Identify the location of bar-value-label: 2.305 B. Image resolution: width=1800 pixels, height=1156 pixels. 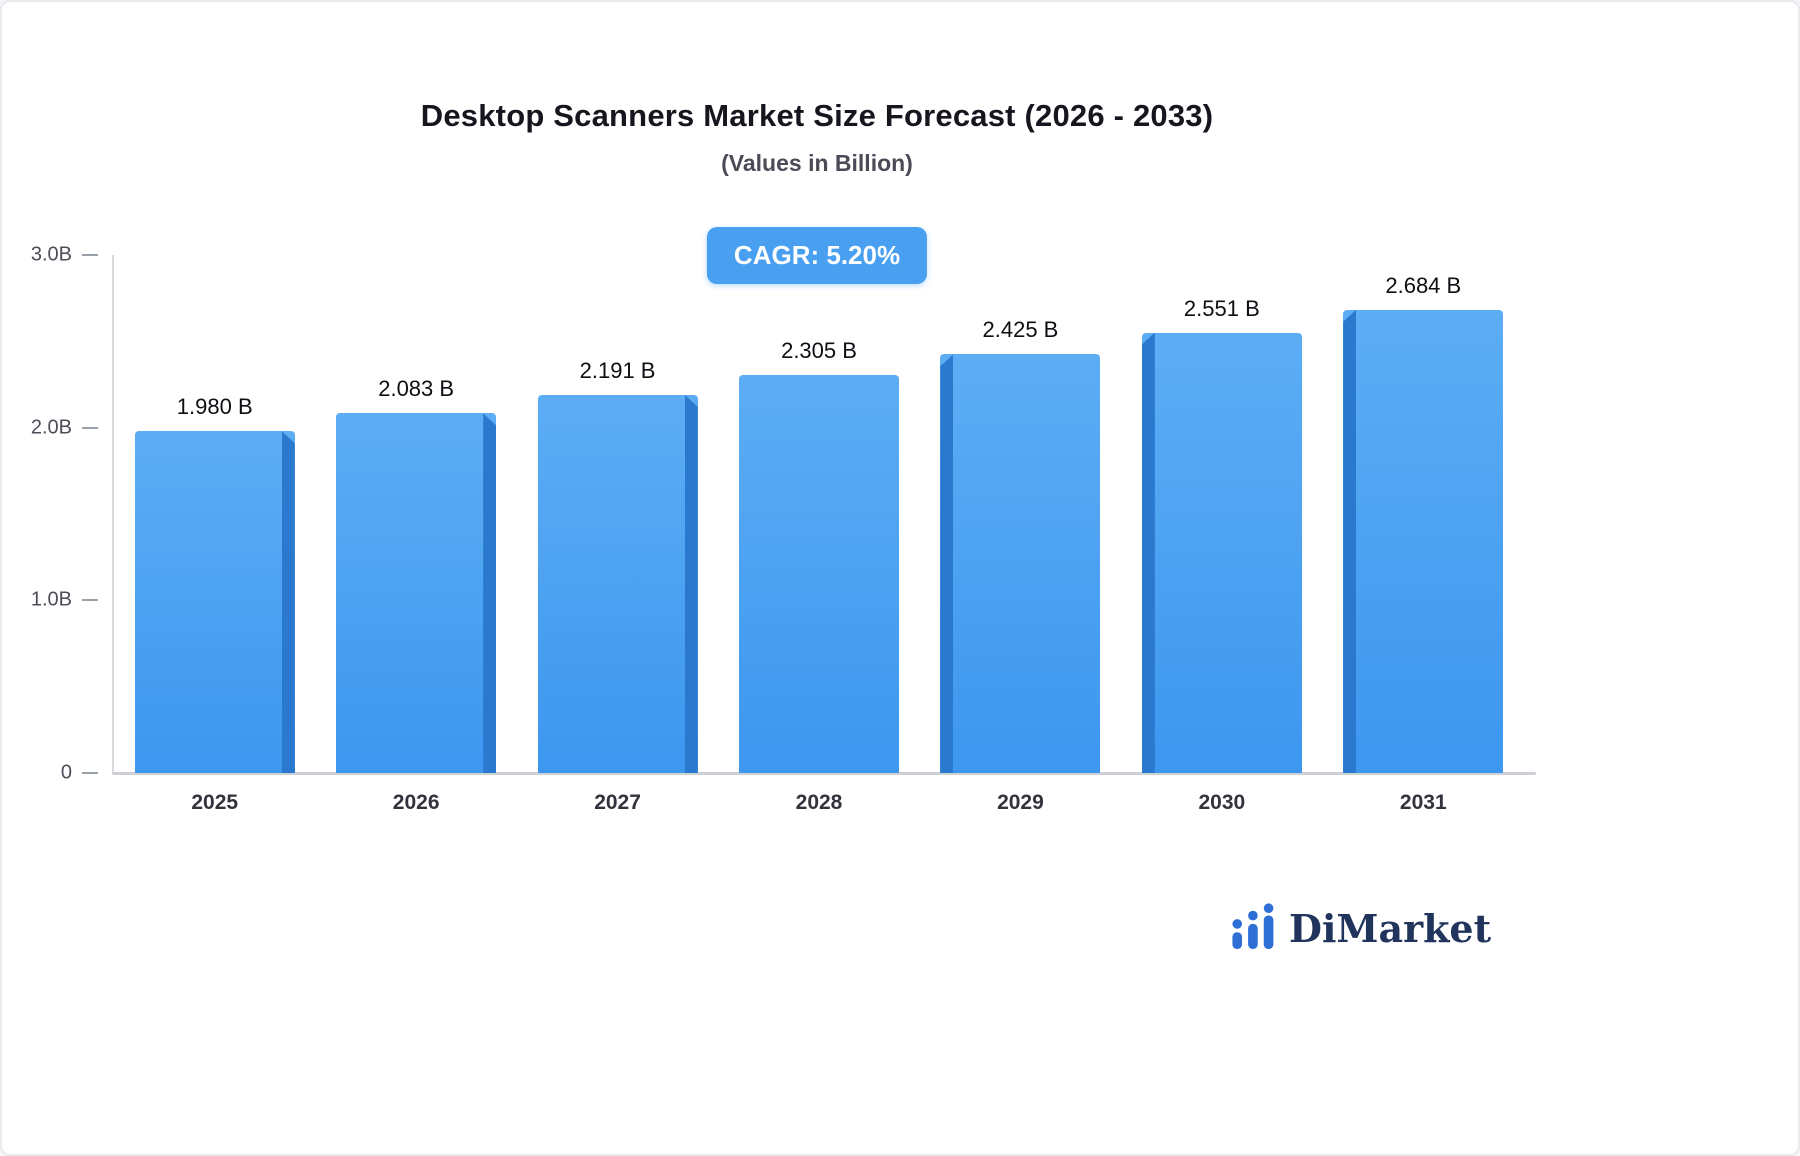
(819, 351).